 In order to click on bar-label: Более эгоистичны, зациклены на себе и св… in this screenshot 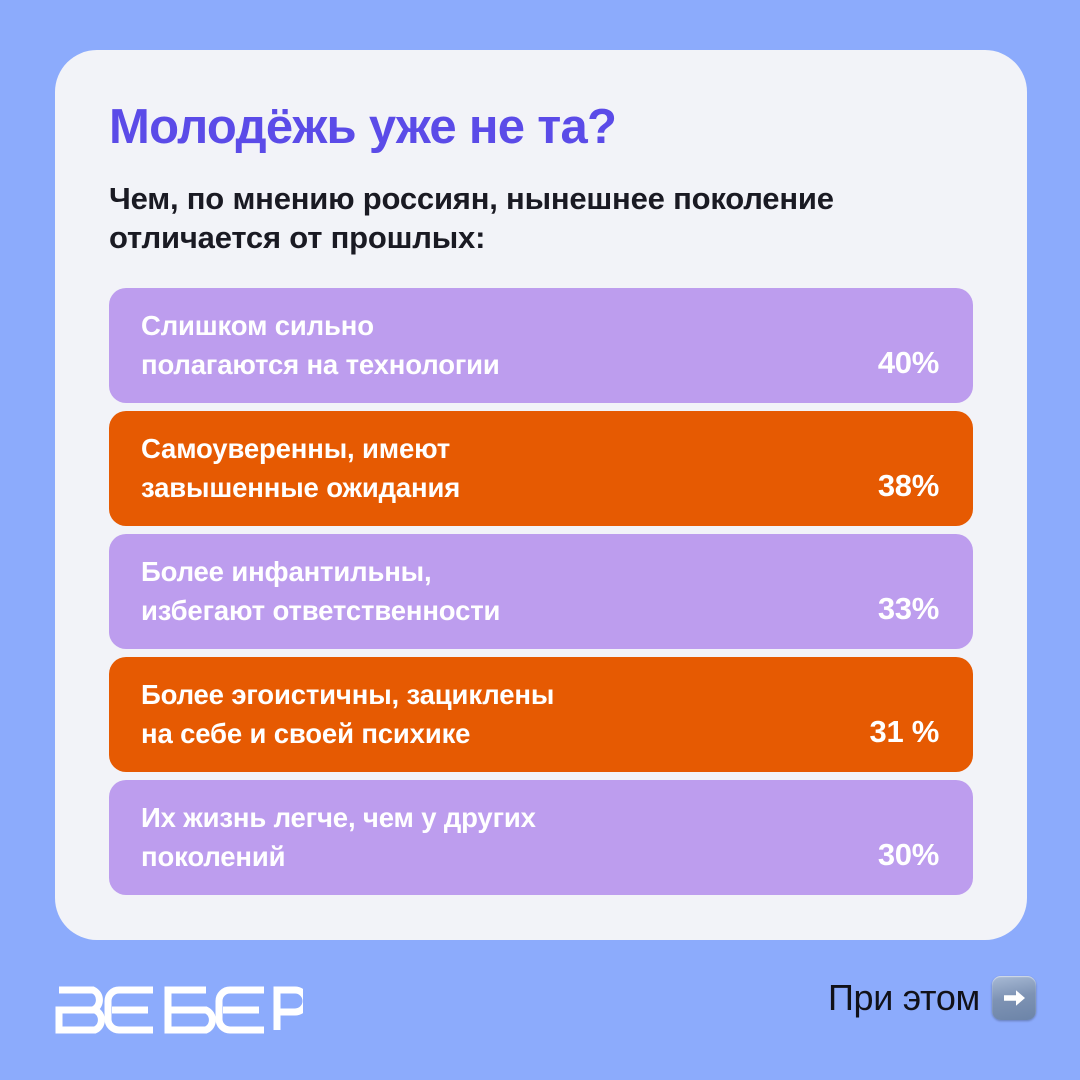, I will do `click(348, 714)`.